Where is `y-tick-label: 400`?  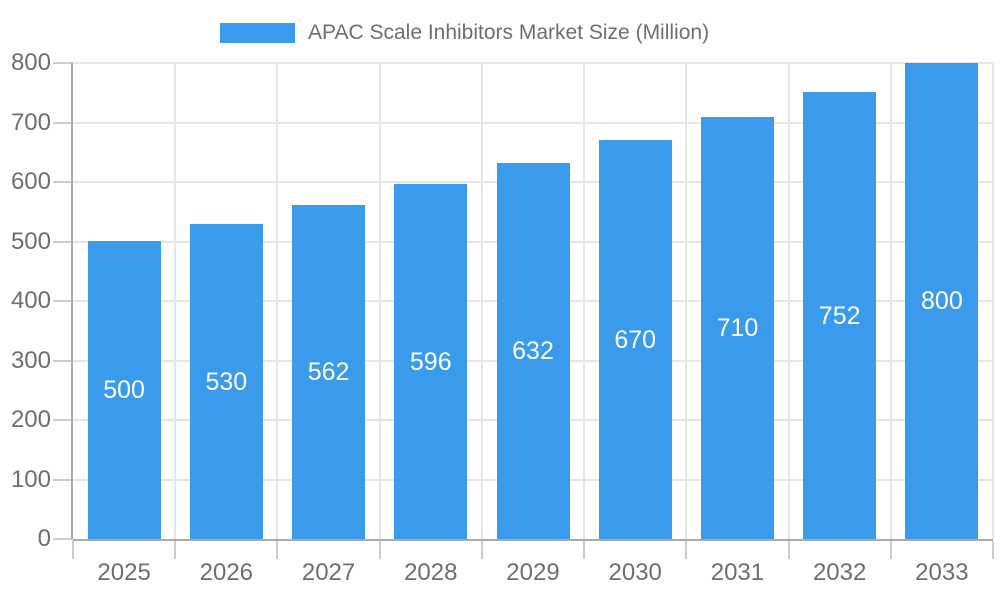
y-tick-label: 400 is located at coordinates (30, 300).